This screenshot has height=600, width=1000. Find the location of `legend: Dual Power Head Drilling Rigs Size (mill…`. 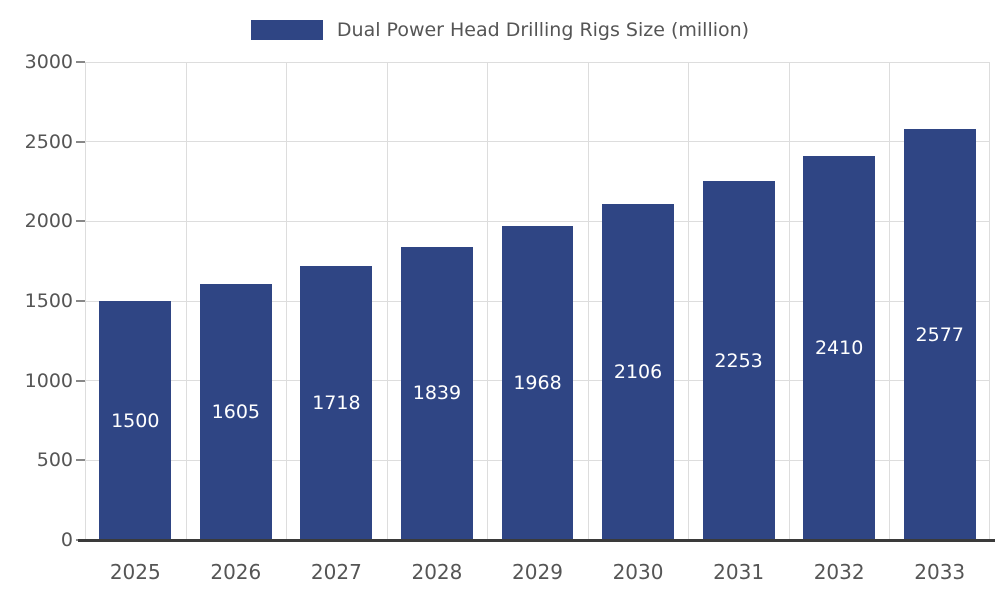

legend: Dual Power Head Drilling Rigs Size (mill… is located at coordinates (500, 30).